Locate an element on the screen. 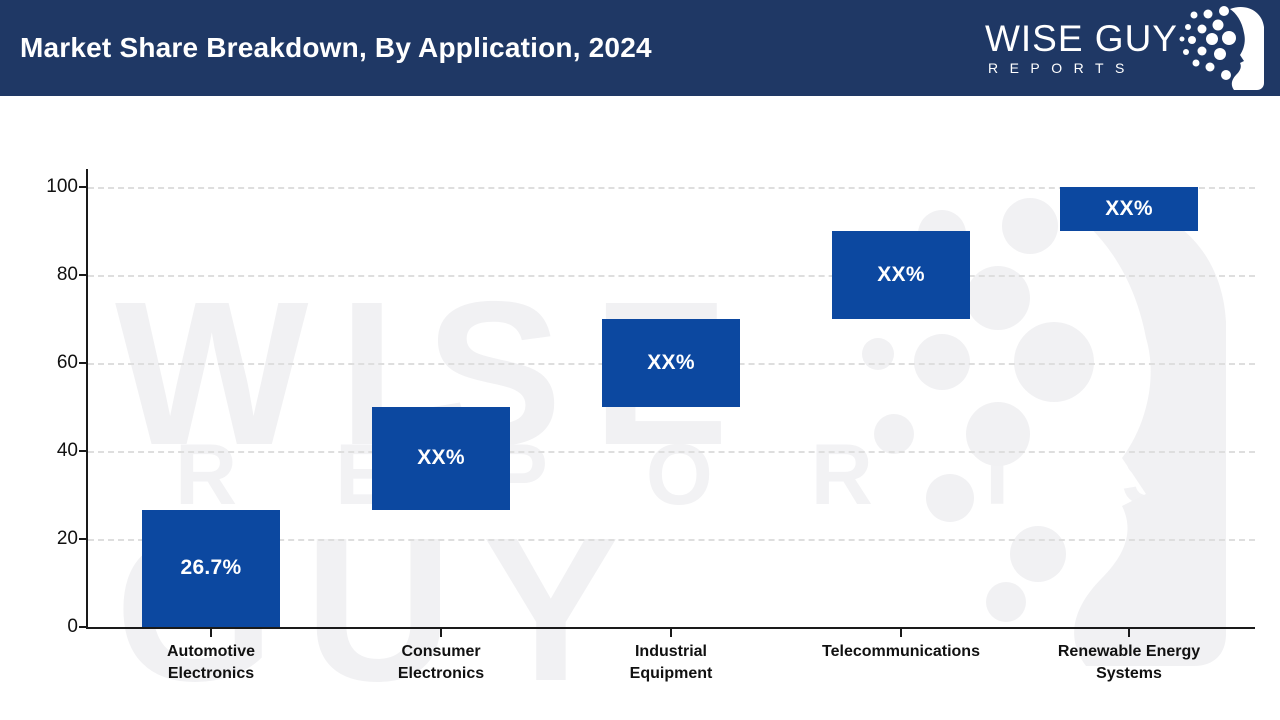  bar-value-label: 26.7% is located at coordinates (211, 568).